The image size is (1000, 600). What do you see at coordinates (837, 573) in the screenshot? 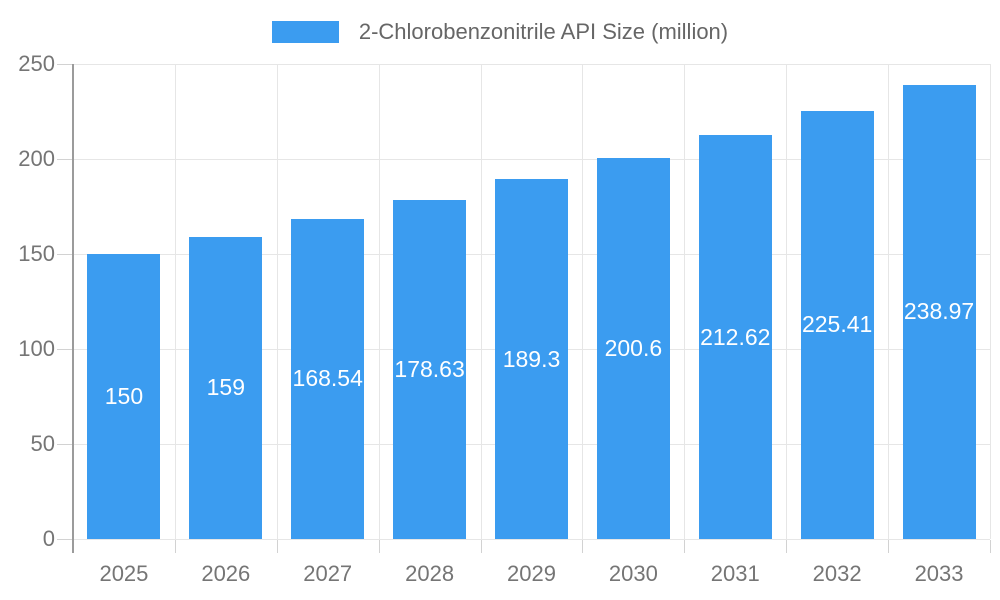
I see `x-axis-label-2032: 2032` at bounding box center [837, 573].